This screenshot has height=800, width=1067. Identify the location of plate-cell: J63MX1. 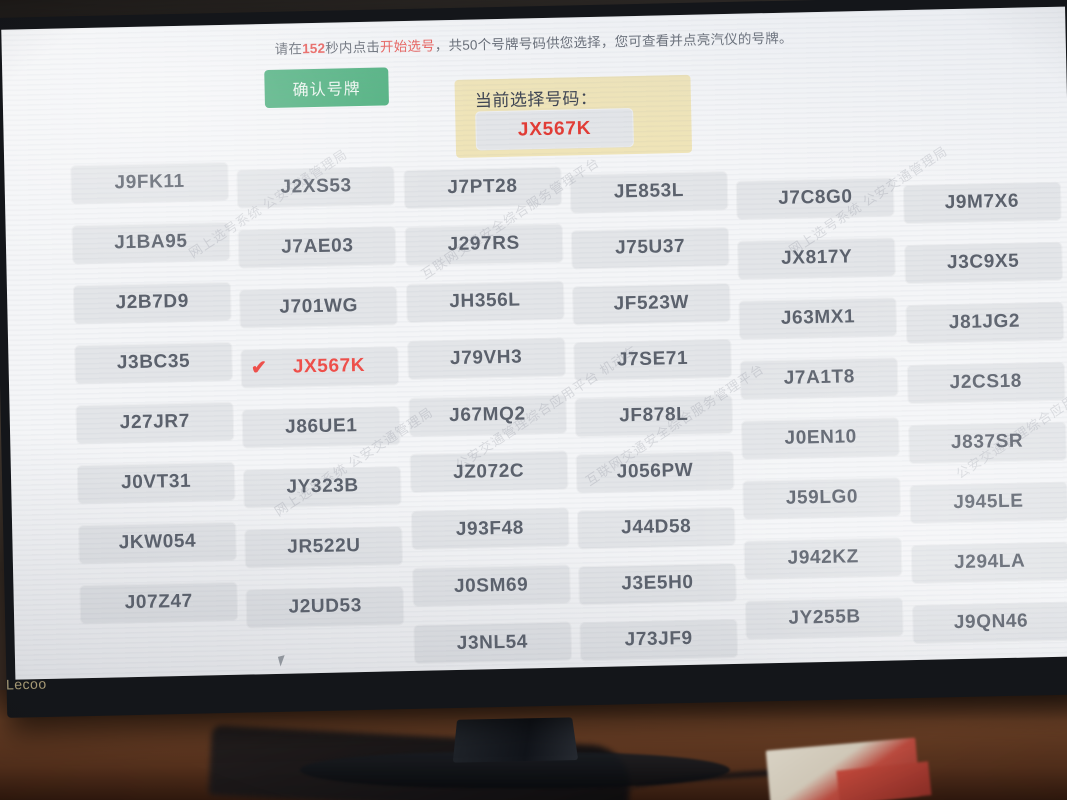
(822, 318).